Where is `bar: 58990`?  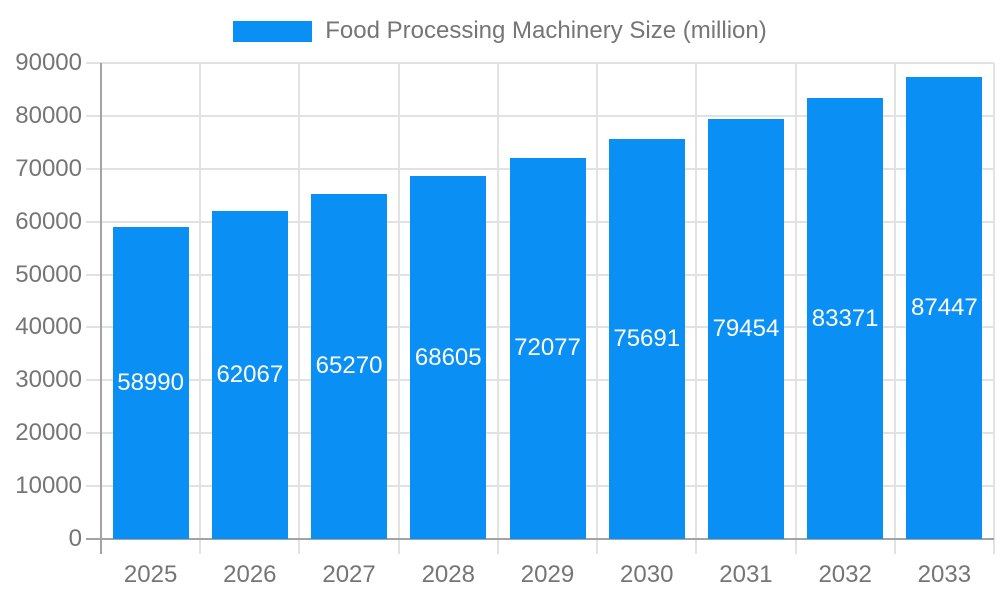
bar: 58990 is located at coordinates (150, 383).